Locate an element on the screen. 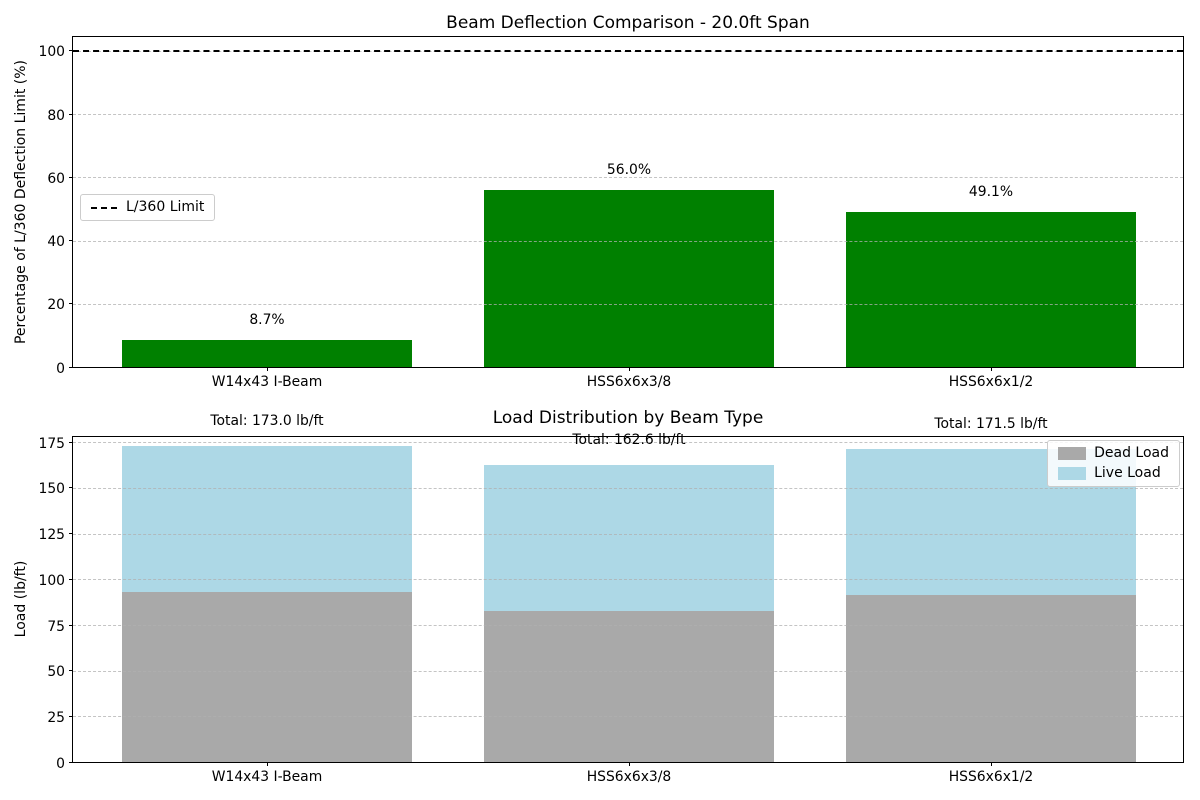 The width and height of the screenshot is (1200, 800). legend-label-dead-load: Dead Load is located at coordinates (1131, 453).